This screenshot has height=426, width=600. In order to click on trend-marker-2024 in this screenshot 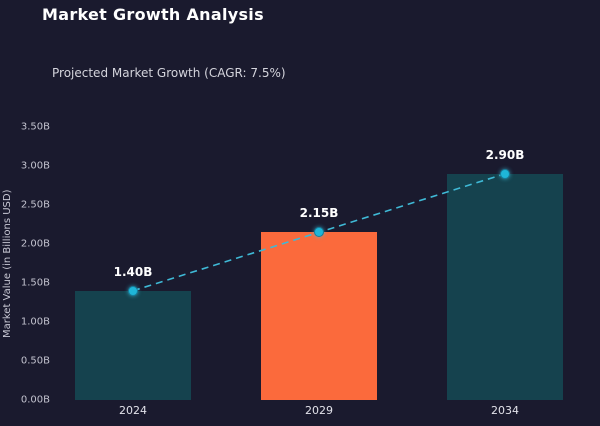, I will do `click(133, 290)`.